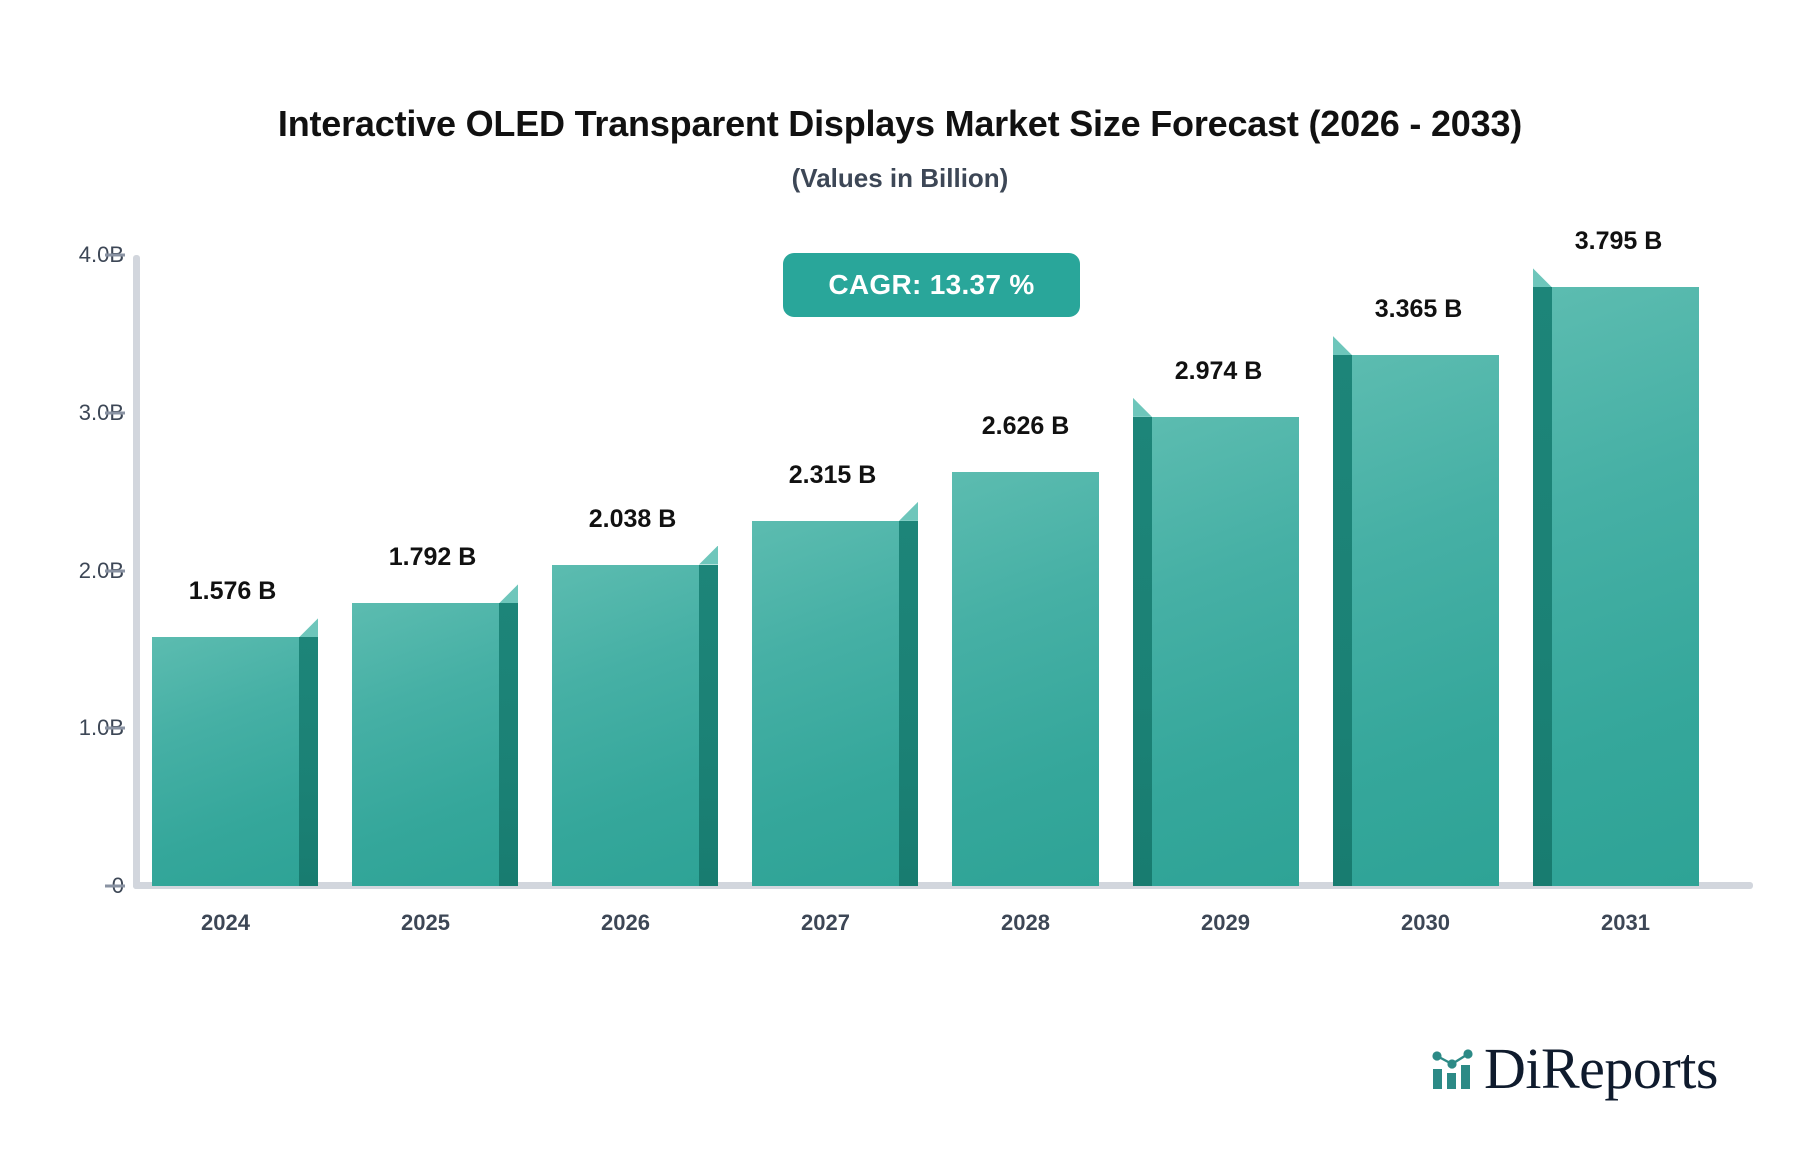 This screenshot has height=1156, width=1800. I want to click on bar-value-label: 1.576 B, so click(232, 591).